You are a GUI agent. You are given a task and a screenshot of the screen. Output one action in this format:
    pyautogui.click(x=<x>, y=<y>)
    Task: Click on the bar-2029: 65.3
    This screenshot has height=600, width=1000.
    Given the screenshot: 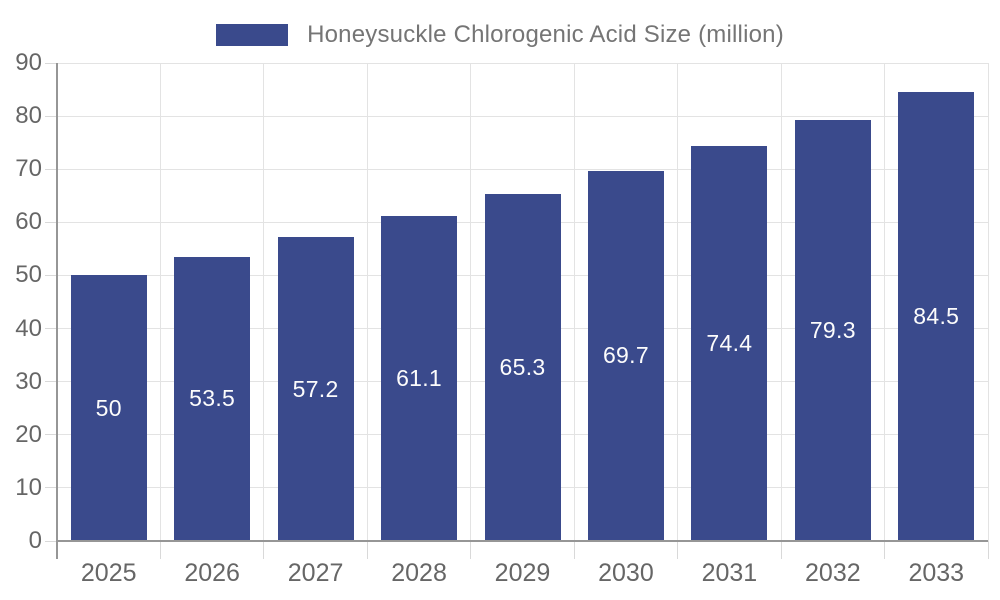 What is the action you would take?
    pyautogui.click(x=522, y=367)
    